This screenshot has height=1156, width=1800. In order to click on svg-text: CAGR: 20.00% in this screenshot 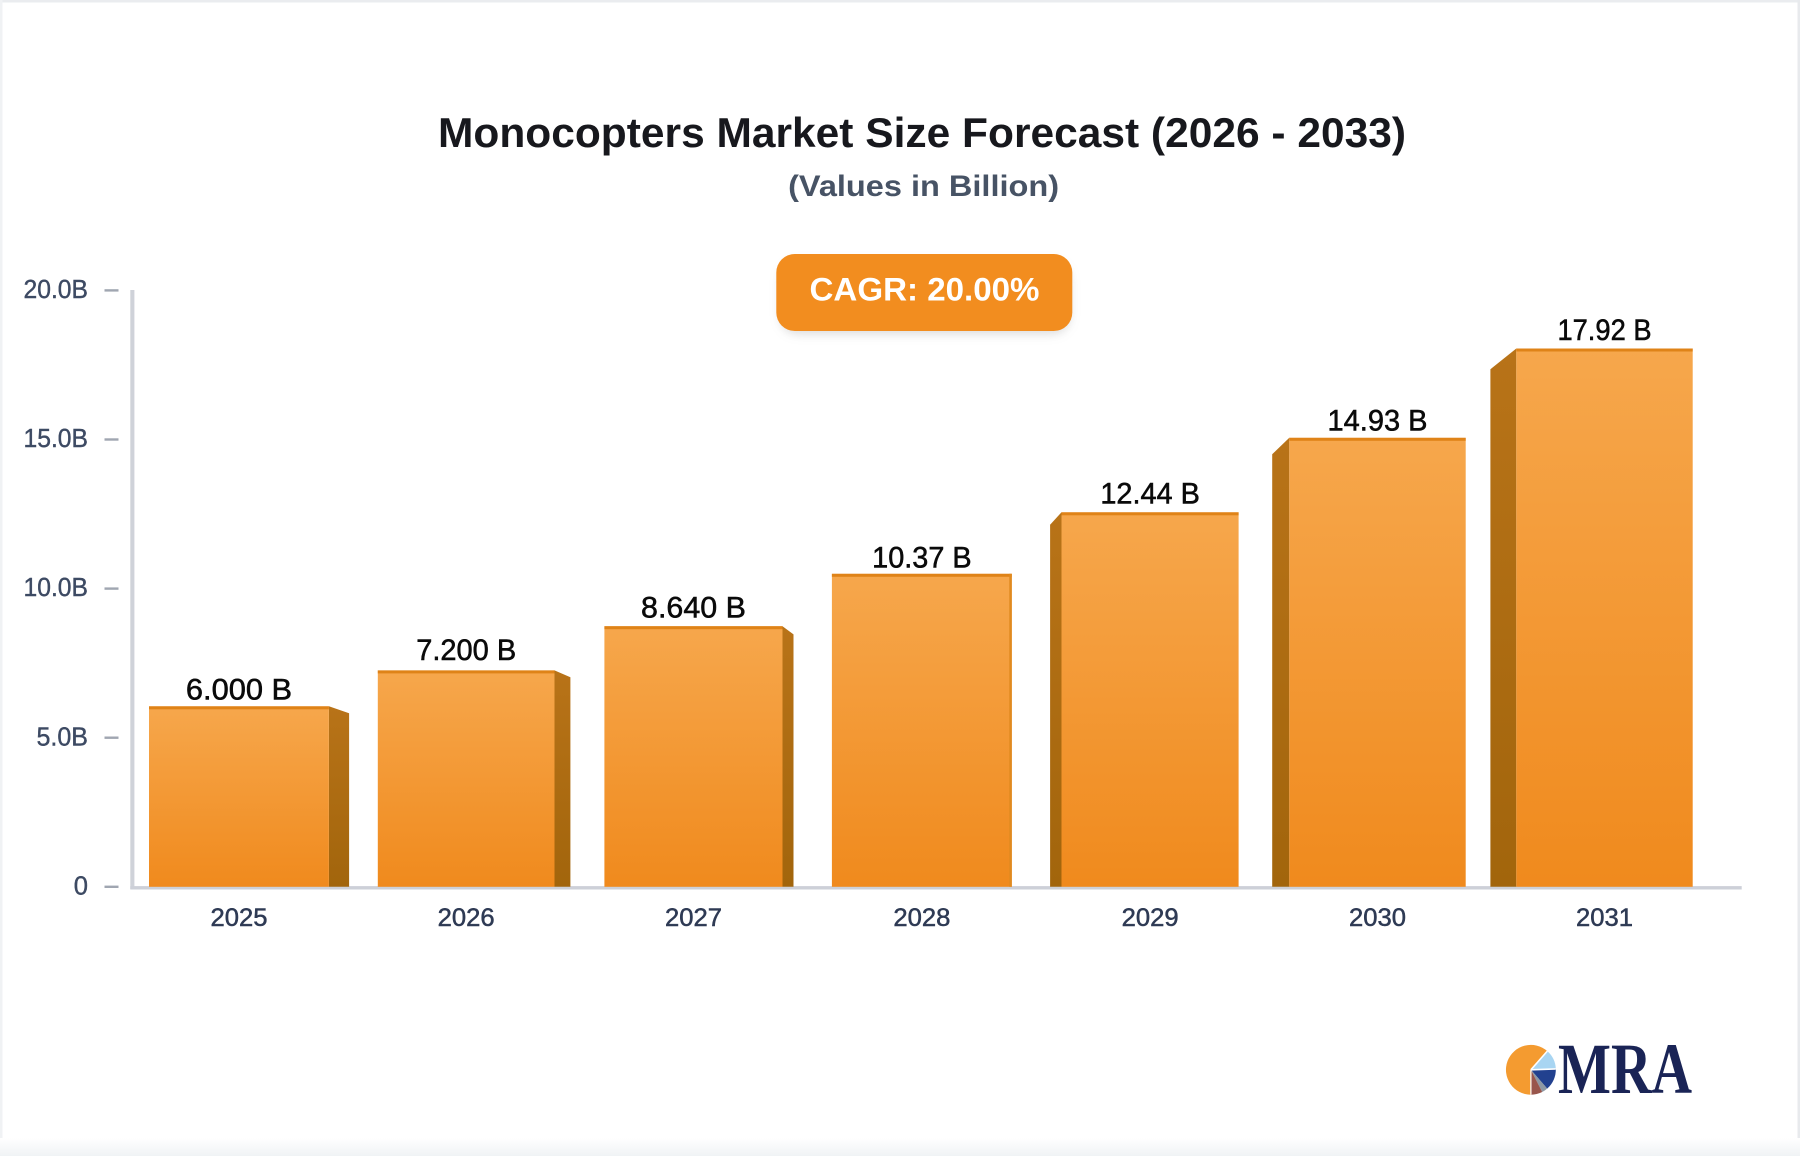, I will do `click(925, 290)`.